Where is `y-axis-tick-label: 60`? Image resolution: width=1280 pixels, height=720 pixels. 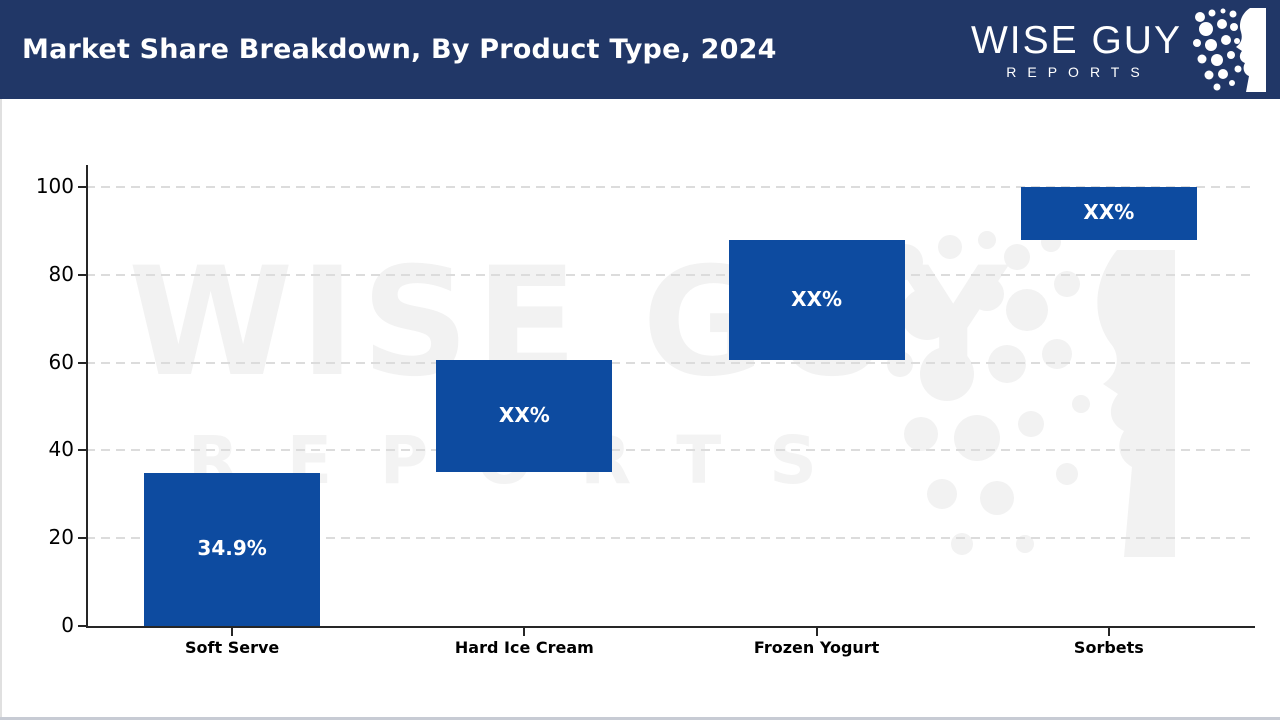
y-axis-tick-label: 60 is located at coordinates (61, 361).